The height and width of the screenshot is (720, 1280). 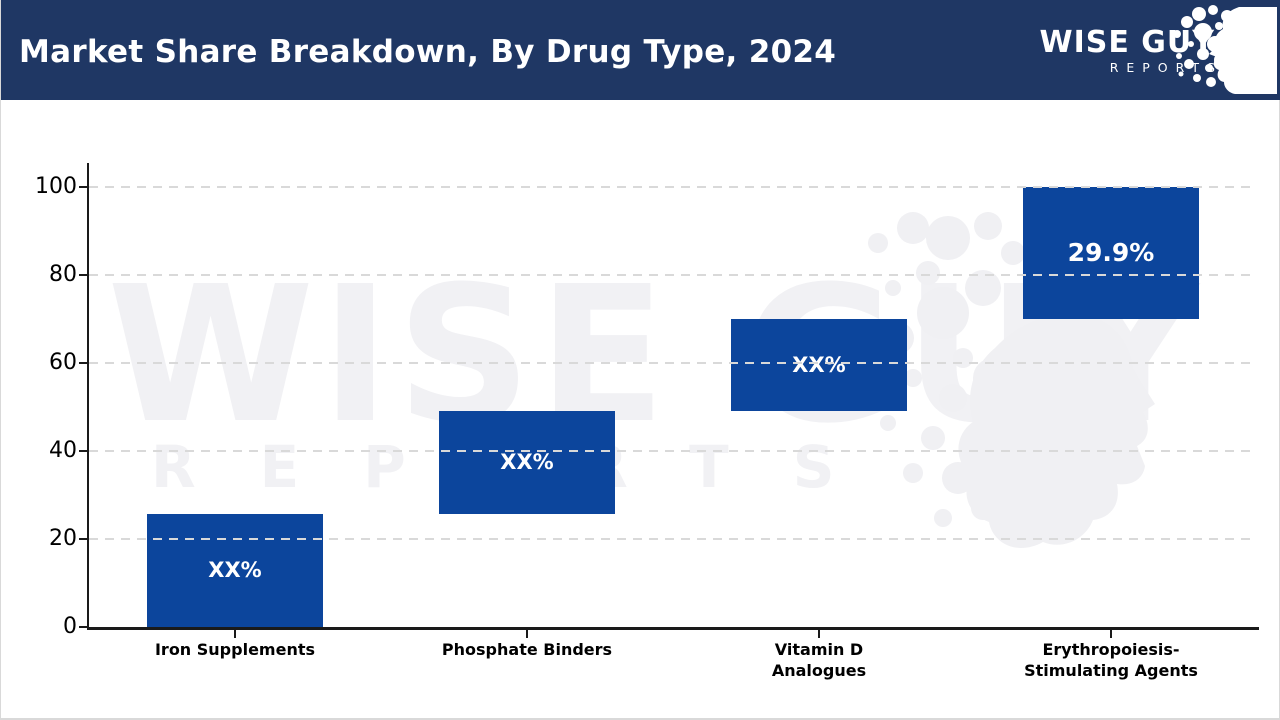 I want to click on y-tick-label: 40, so click(x=63, y=450).